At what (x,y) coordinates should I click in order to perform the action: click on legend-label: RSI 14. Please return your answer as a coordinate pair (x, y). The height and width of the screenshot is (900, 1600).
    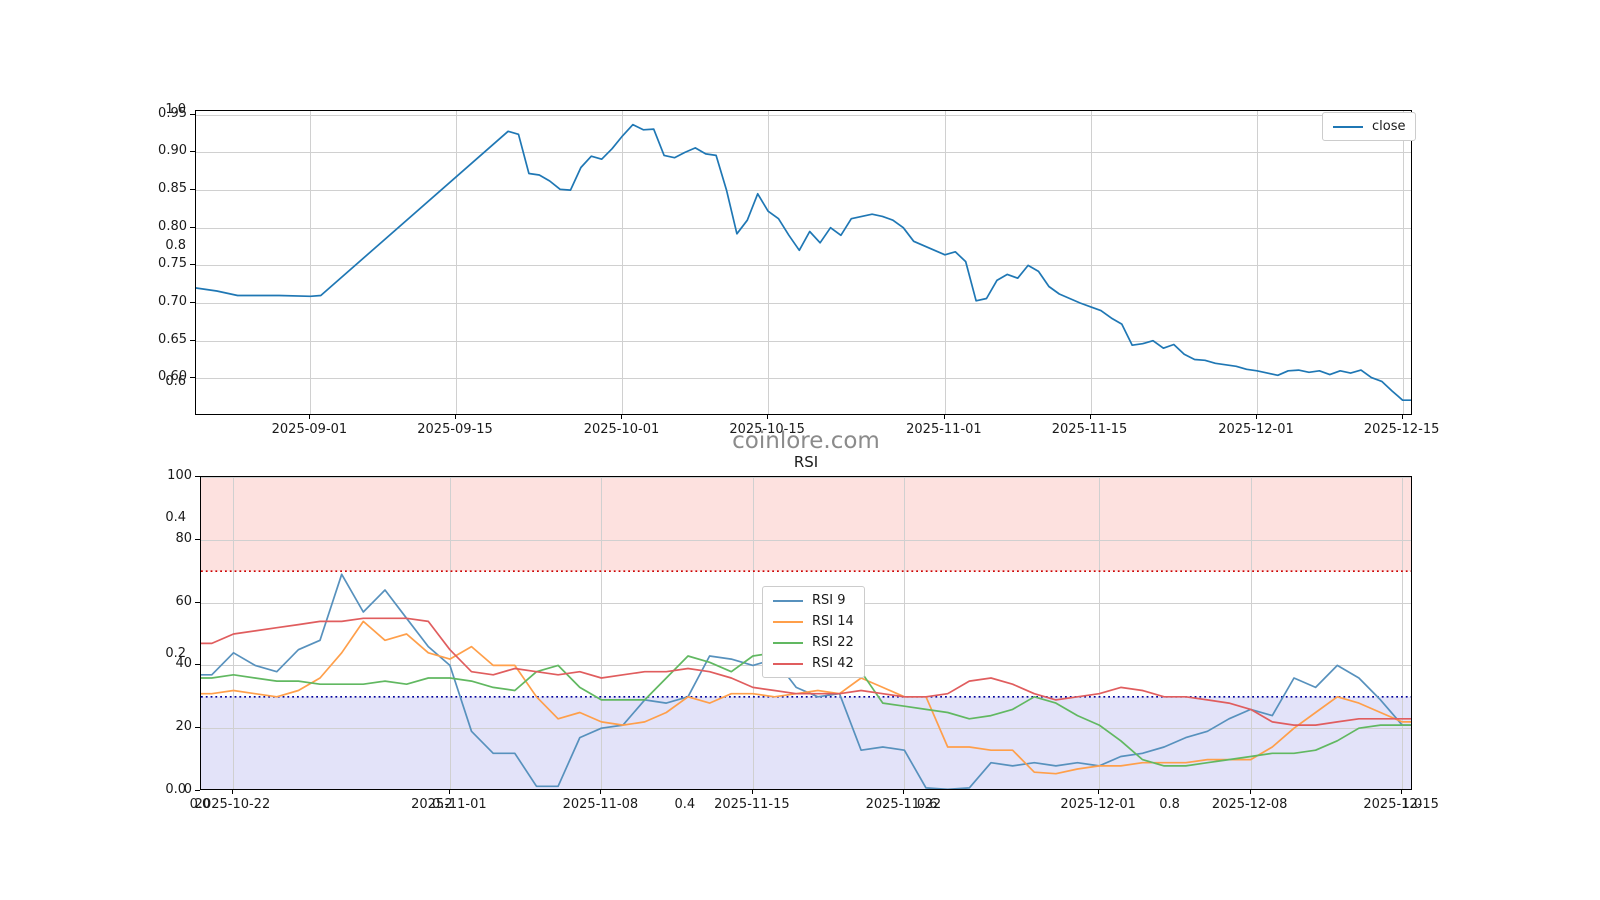
    Looking at the image, I should click on (833, 621).